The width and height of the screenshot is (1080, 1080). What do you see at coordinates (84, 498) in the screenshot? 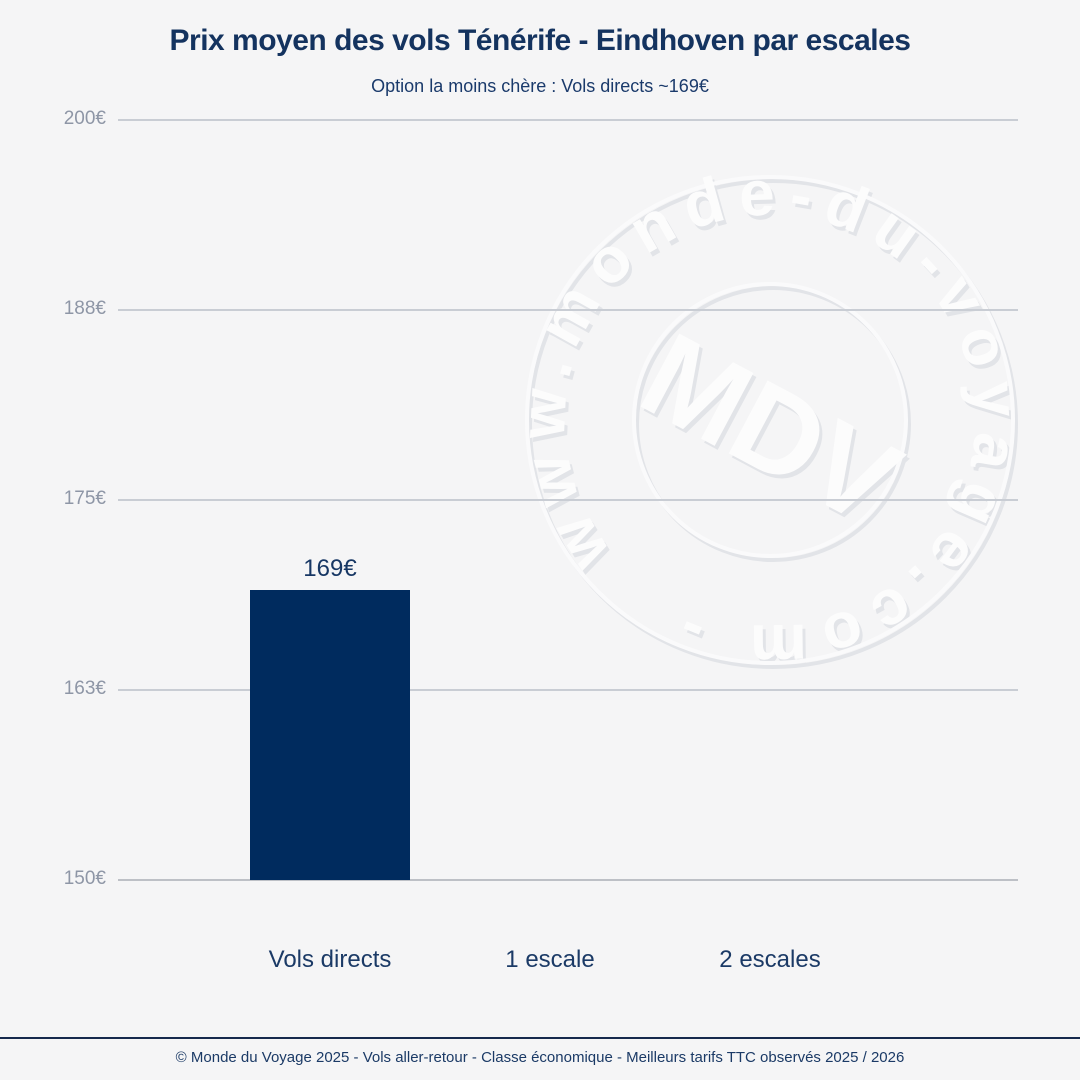
I see `y-tick-label: 175€` at bounding box center [84, 498].